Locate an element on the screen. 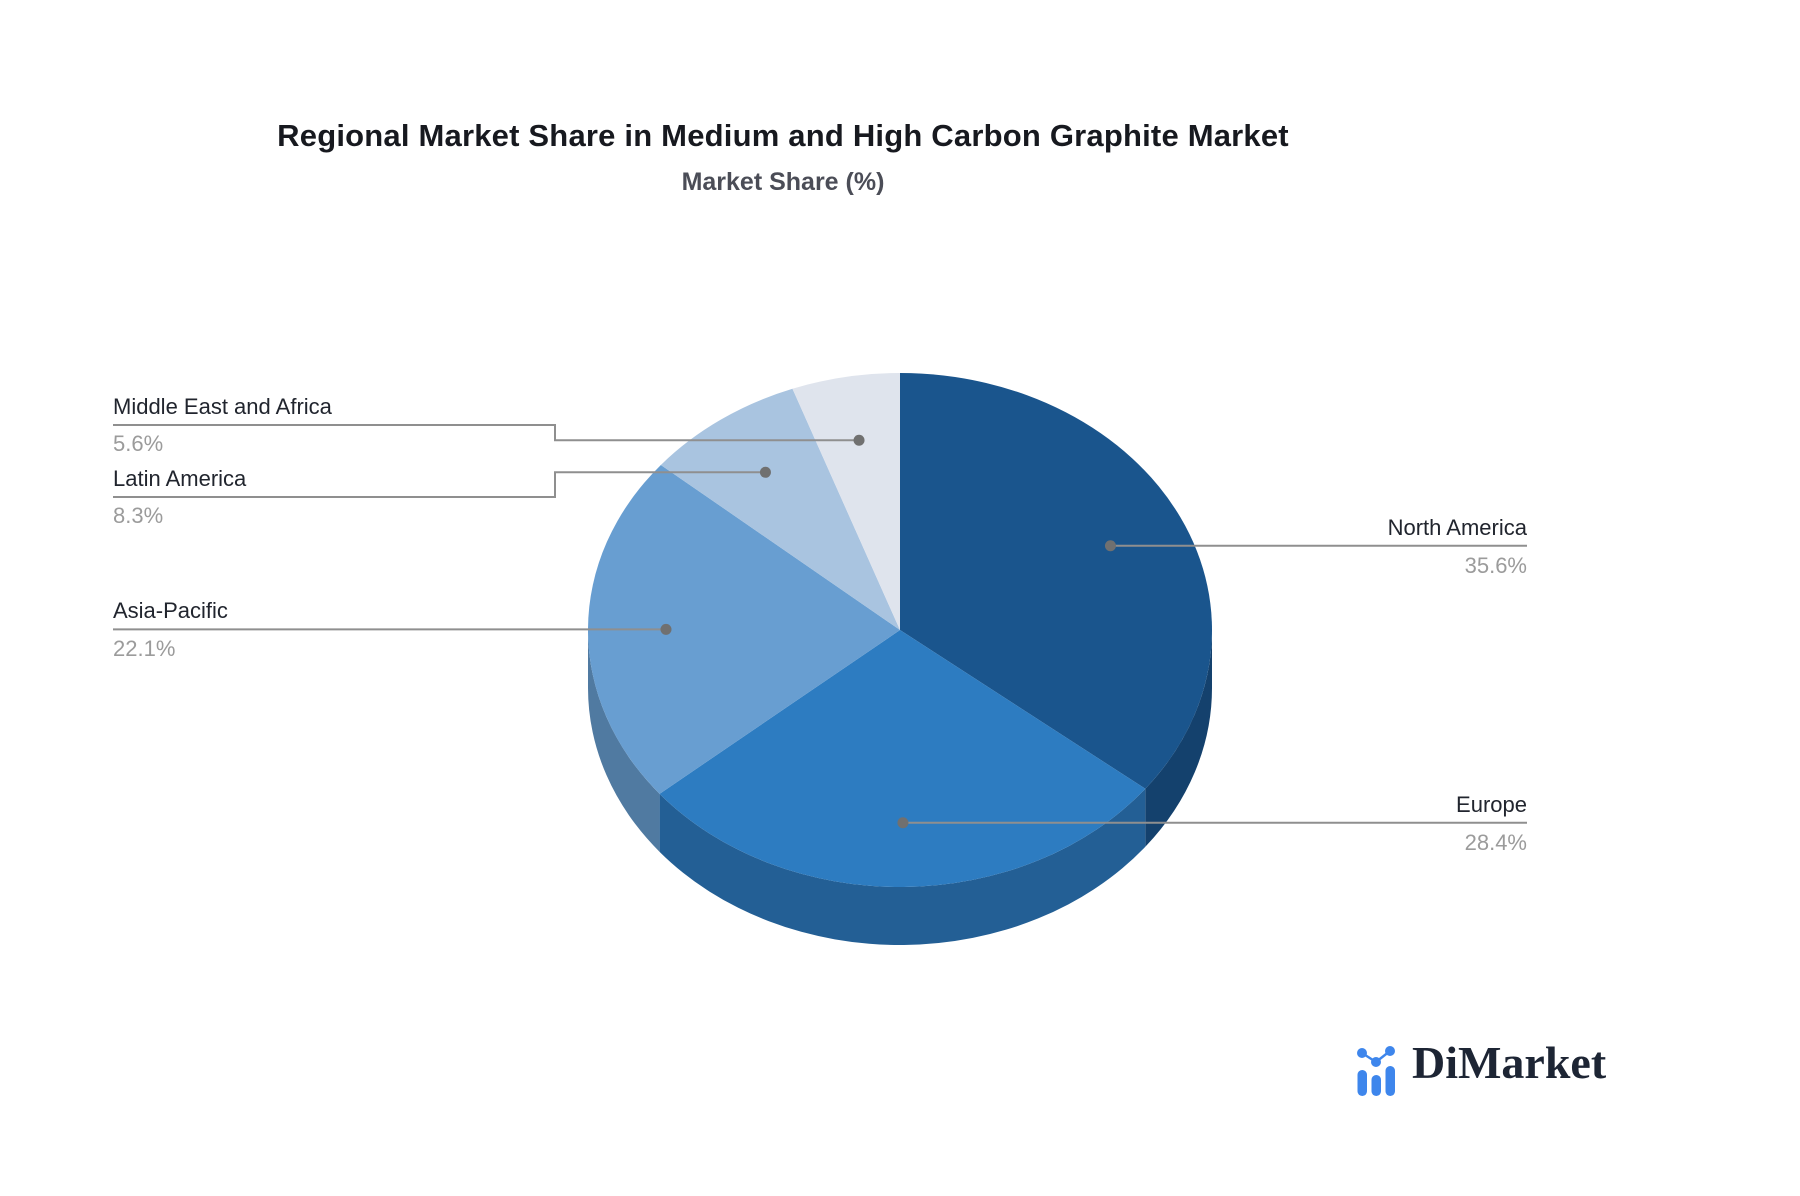  callout-label-latin-america: Latin America is located at coordinates (180, 478).